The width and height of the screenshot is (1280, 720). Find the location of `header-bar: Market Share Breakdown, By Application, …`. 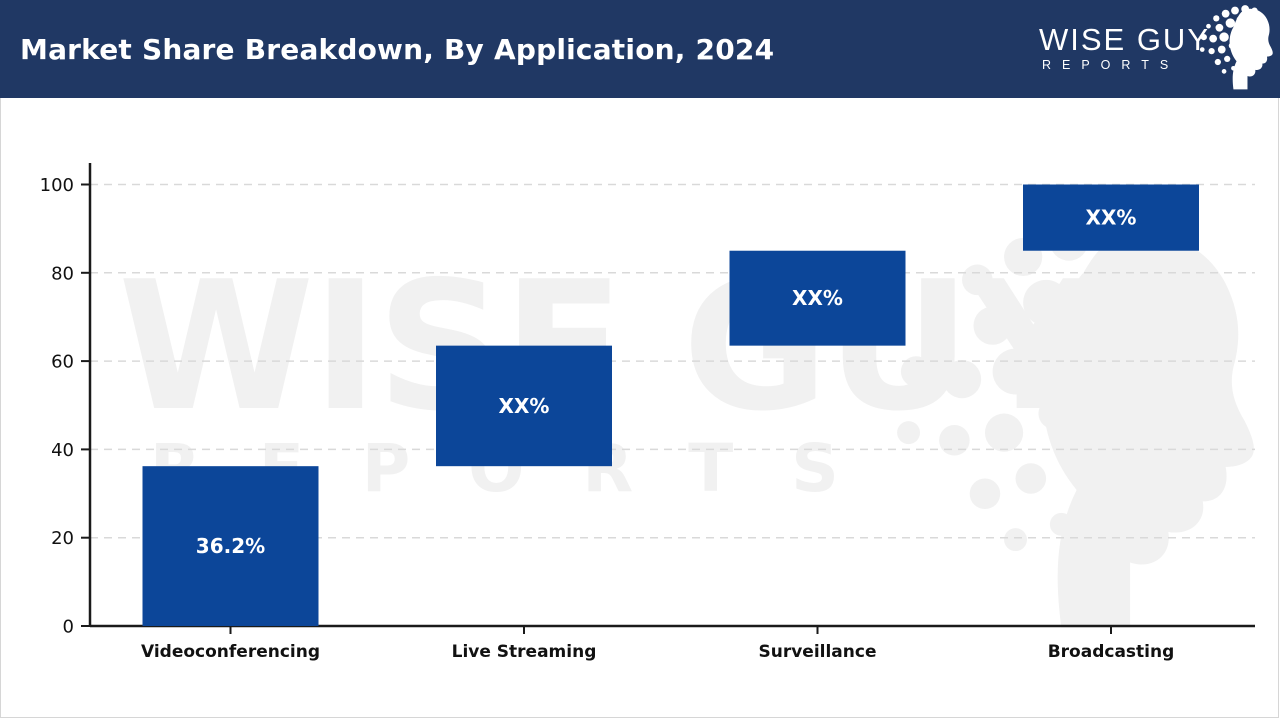

header-bar: Market Share Breakdown, By Application, … is located at coordinates (640, 49).